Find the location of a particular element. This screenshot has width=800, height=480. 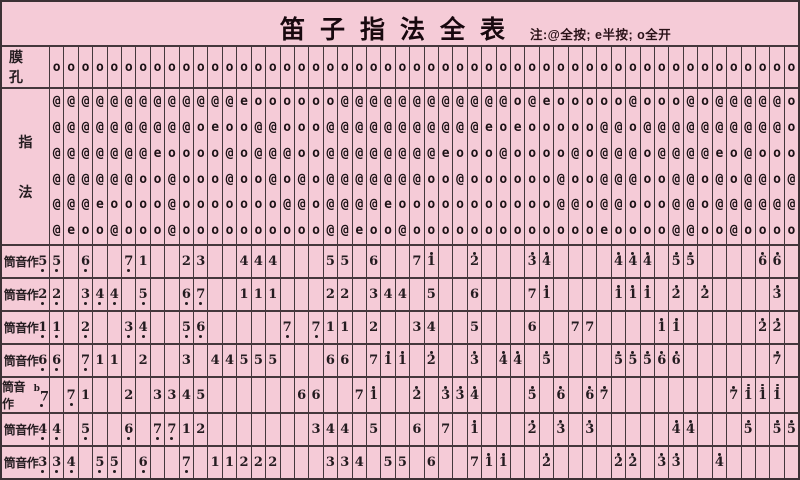

hole-half-symbol: e is located at coordinates (157, 153).